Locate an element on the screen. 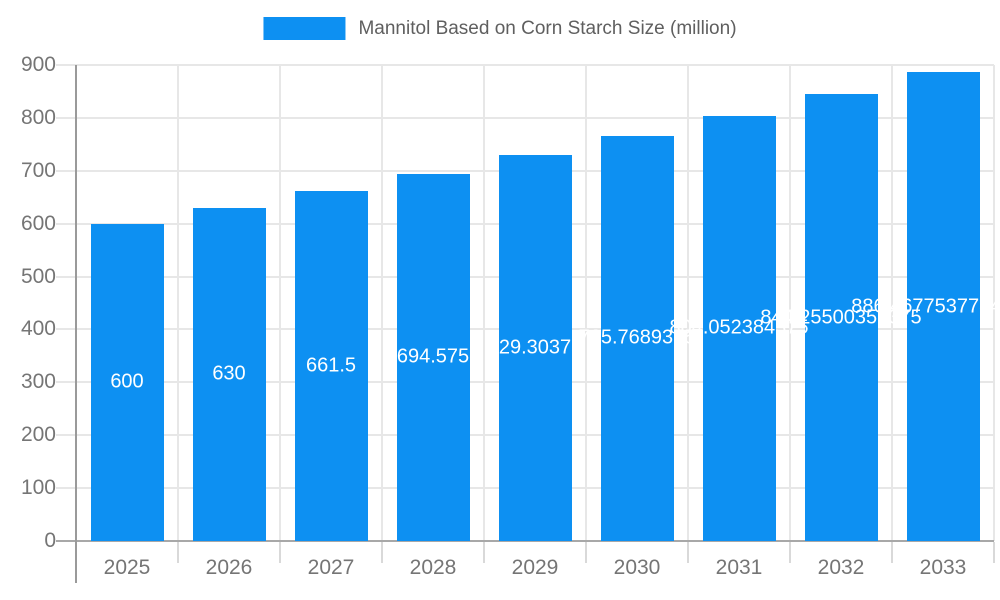 The width and height of the screenshot is (1000, 600). bar-value-label-2026: 630 is located at coordinates (229, 373).